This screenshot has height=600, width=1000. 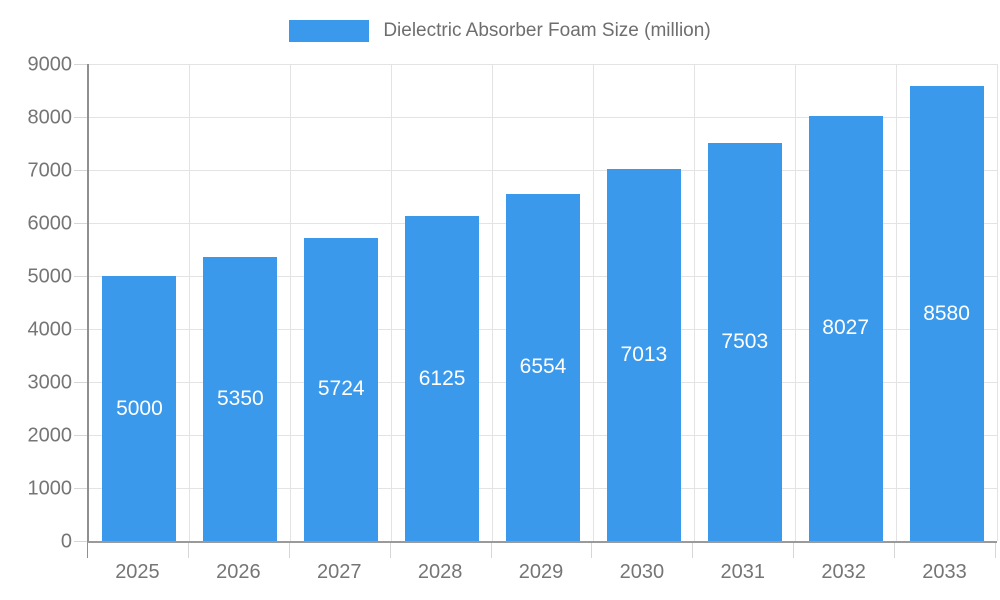 What do you see at coordinates (50, 329) in the screenshot?
I see `y-axis-tick-label: 4000` at bounding box center [50, 329].